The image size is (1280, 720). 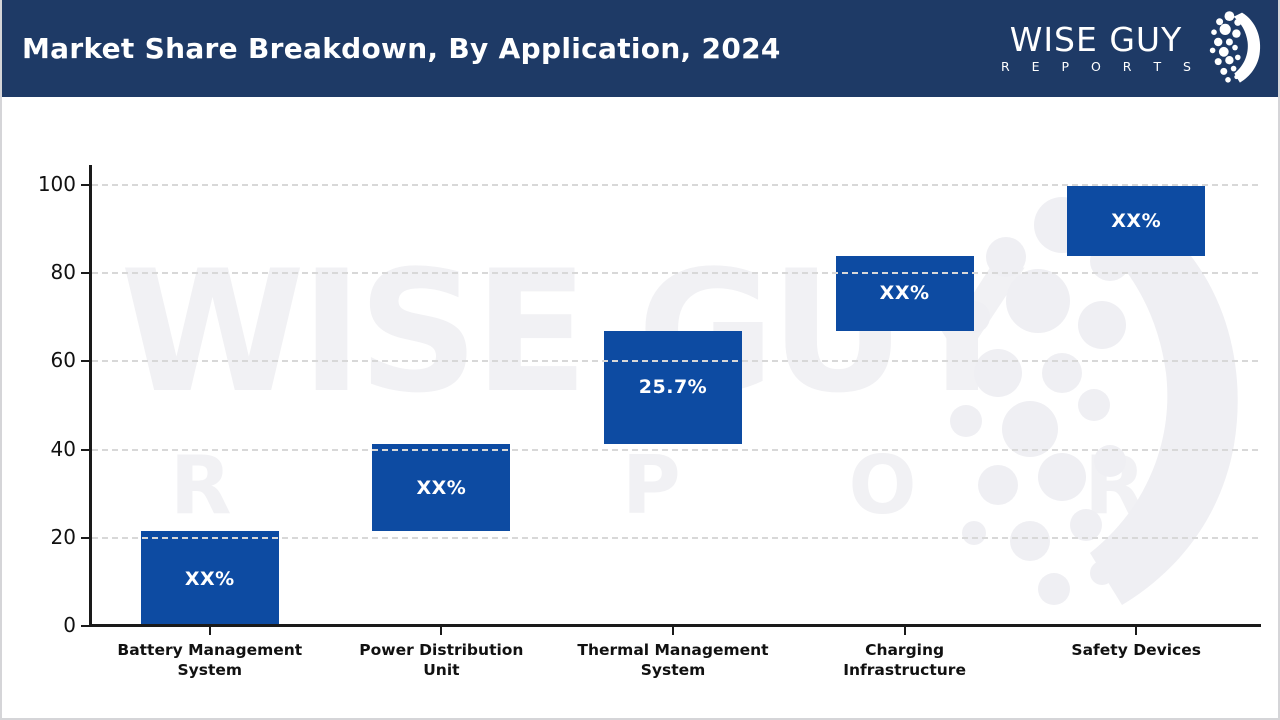 I want to click on wiseguy-logo-text: WISE GUY R E P O R T S, so click(x=1096, y=48).